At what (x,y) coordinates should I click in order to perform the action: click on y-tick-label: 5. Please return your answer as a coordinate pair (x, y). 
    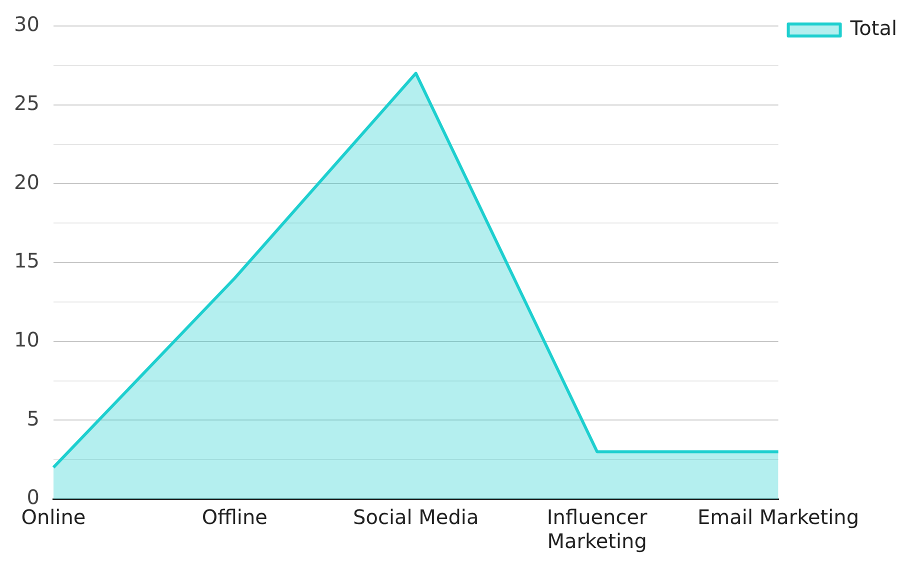
    Looking at the image, I should click on (33, 418).